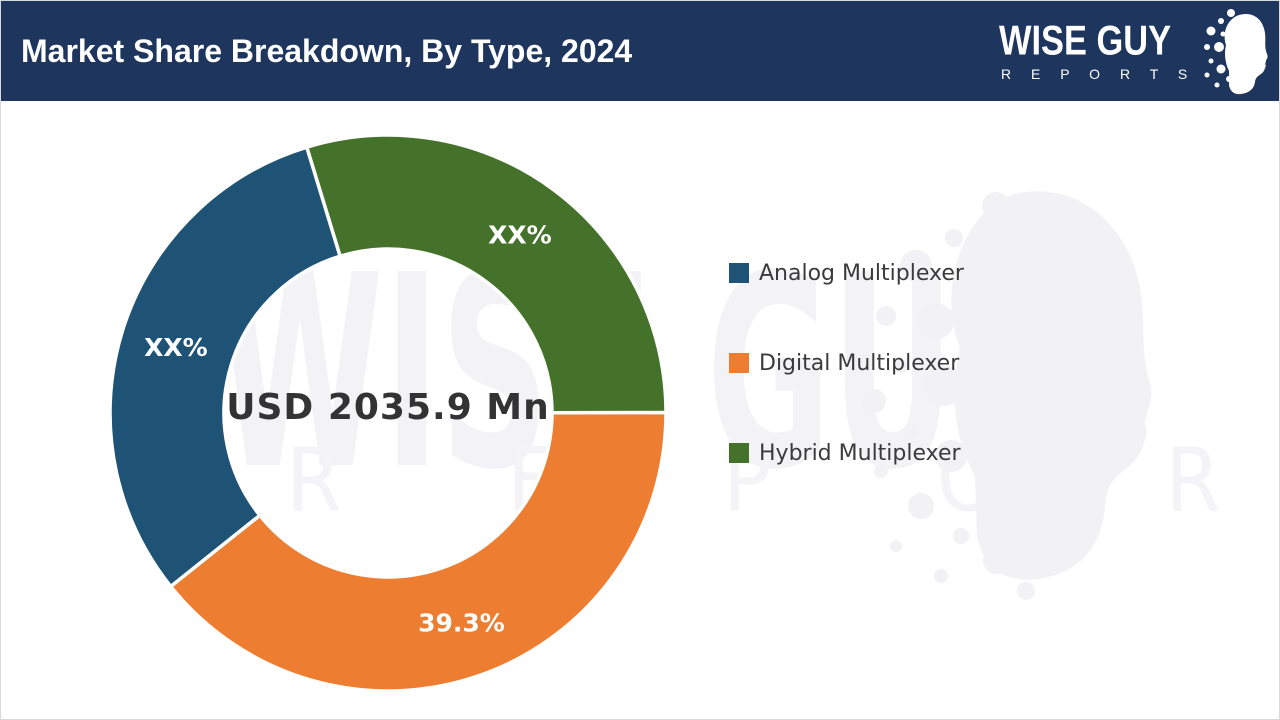 Image resolution: width=1280 pixels, height=720 pixels. Describe the element at coordinates (1236, 52) in the screenshot. I see `wiseguy-logo-face-icon` at that location.